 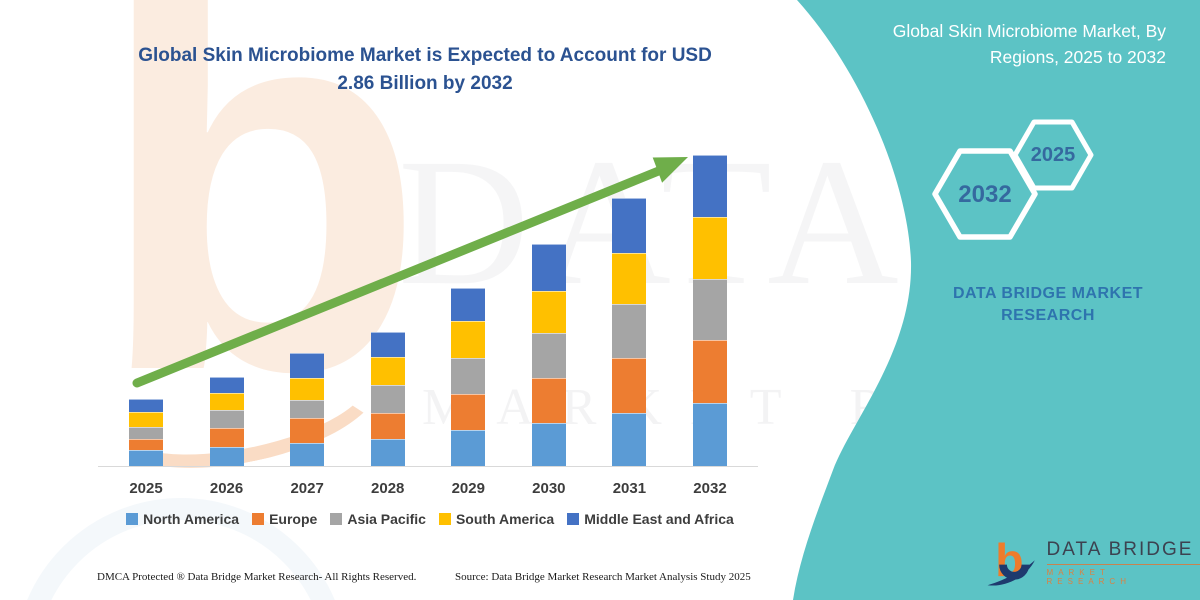 I want to click on x-axis-label-2032: 2032, so click(x=710, y=488).